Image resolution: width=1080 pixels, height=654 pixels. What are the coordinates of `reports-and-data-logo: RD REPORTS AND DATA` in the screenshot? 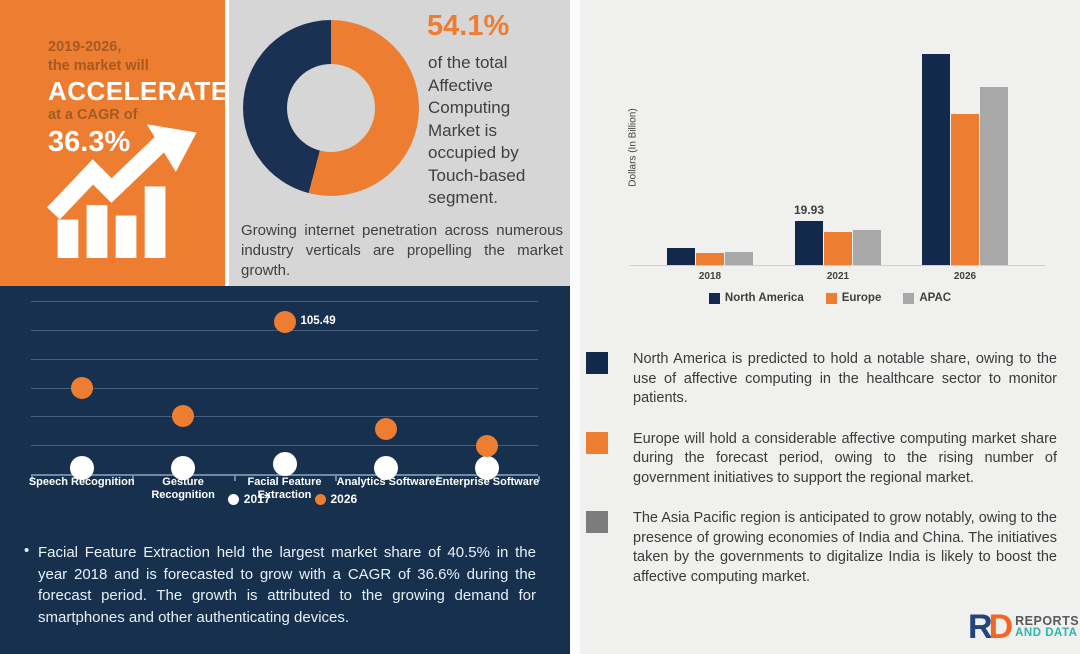 It's located at (1023, 627).